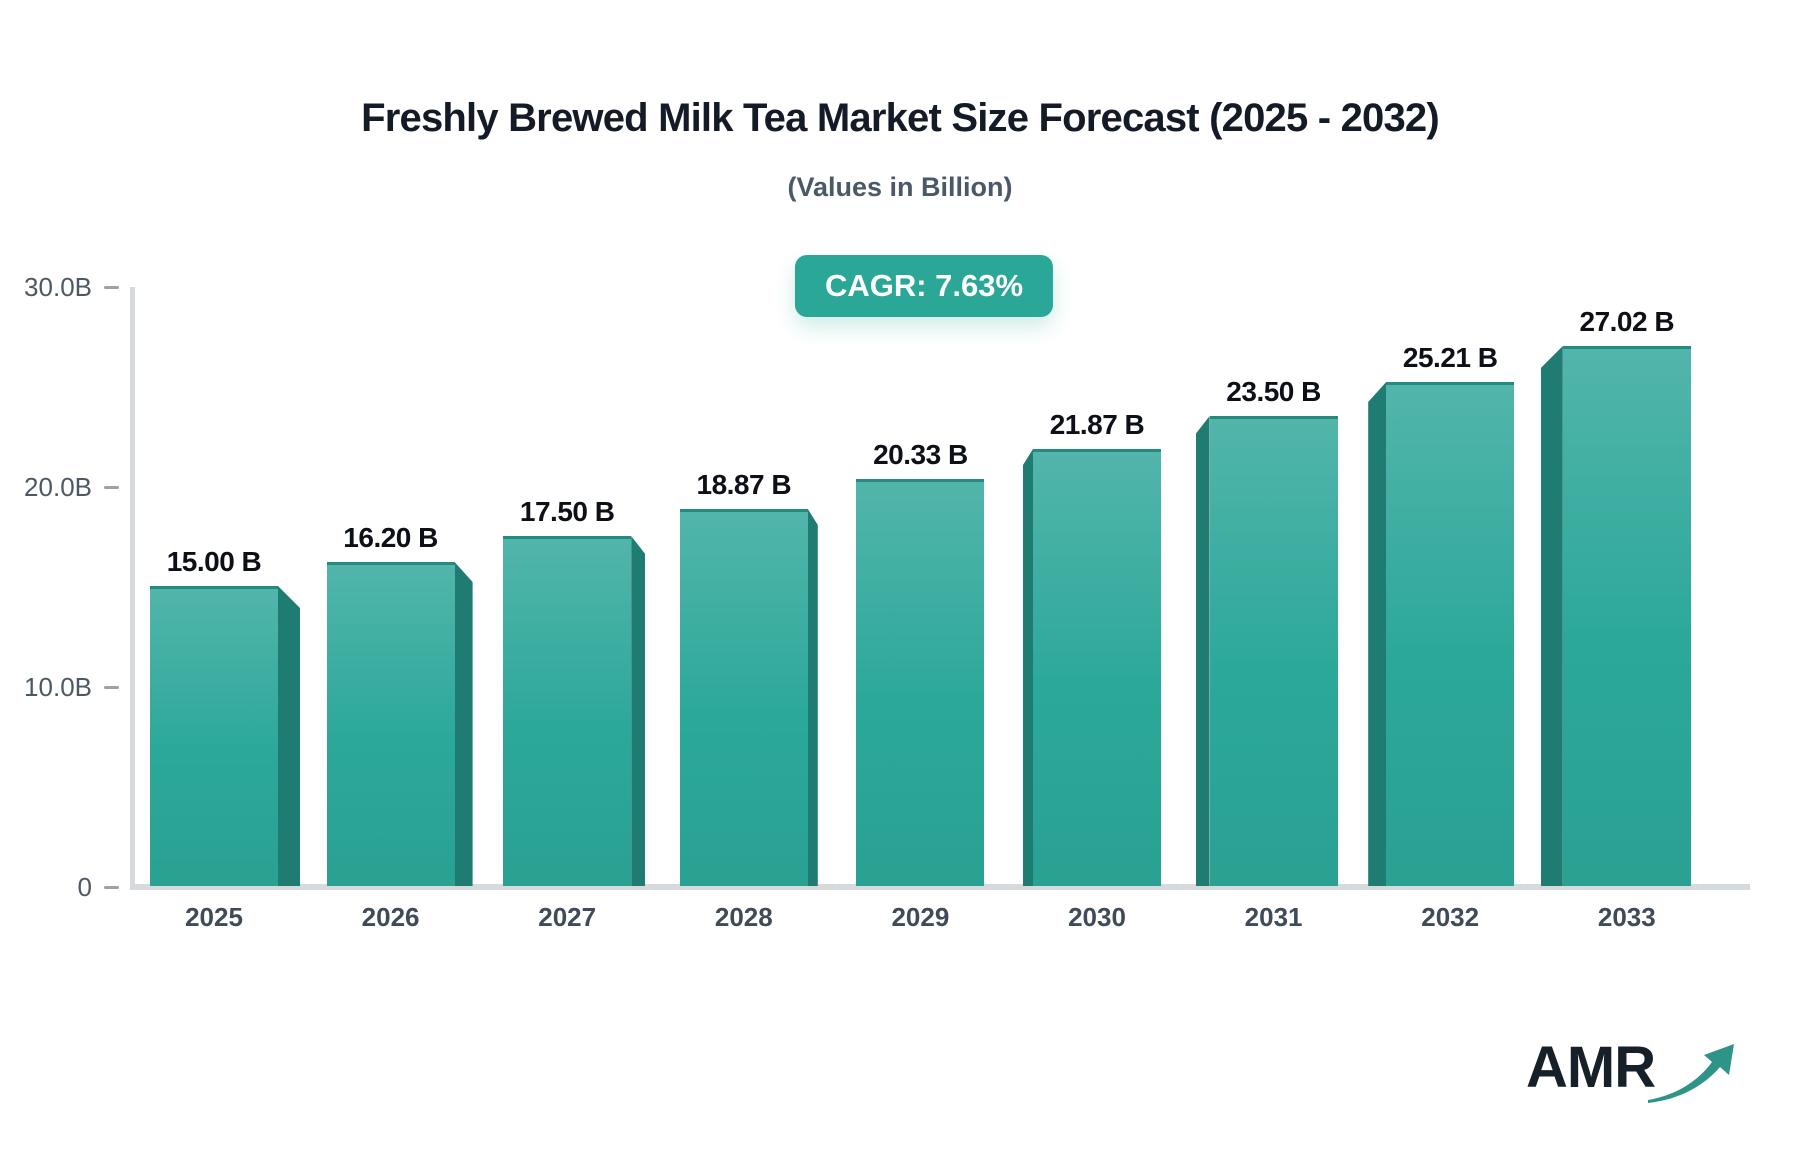  I want to click on bar-2027, so click(574, 711).